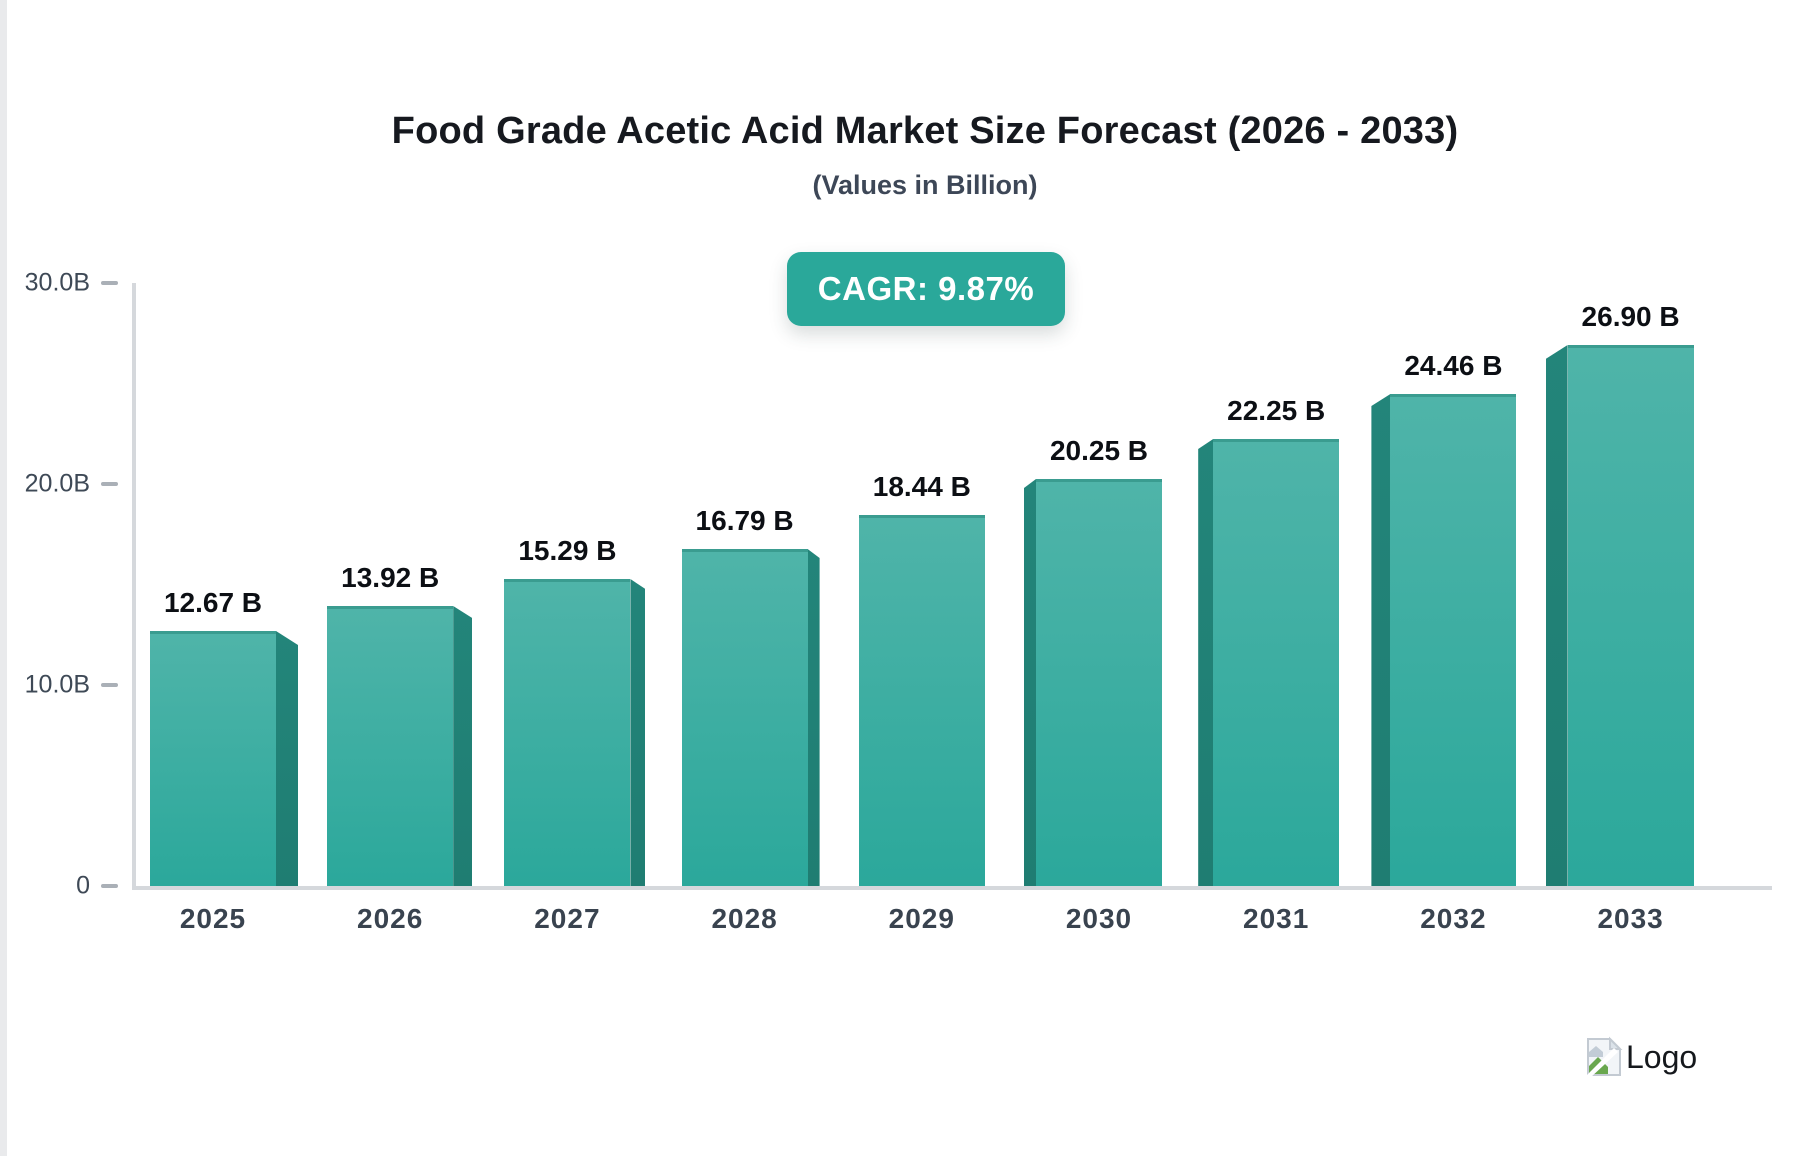 The width and height of the screenshot is (1800, 1156). I want to click on x-axis-category-label: 2031, so click(1276, 918).